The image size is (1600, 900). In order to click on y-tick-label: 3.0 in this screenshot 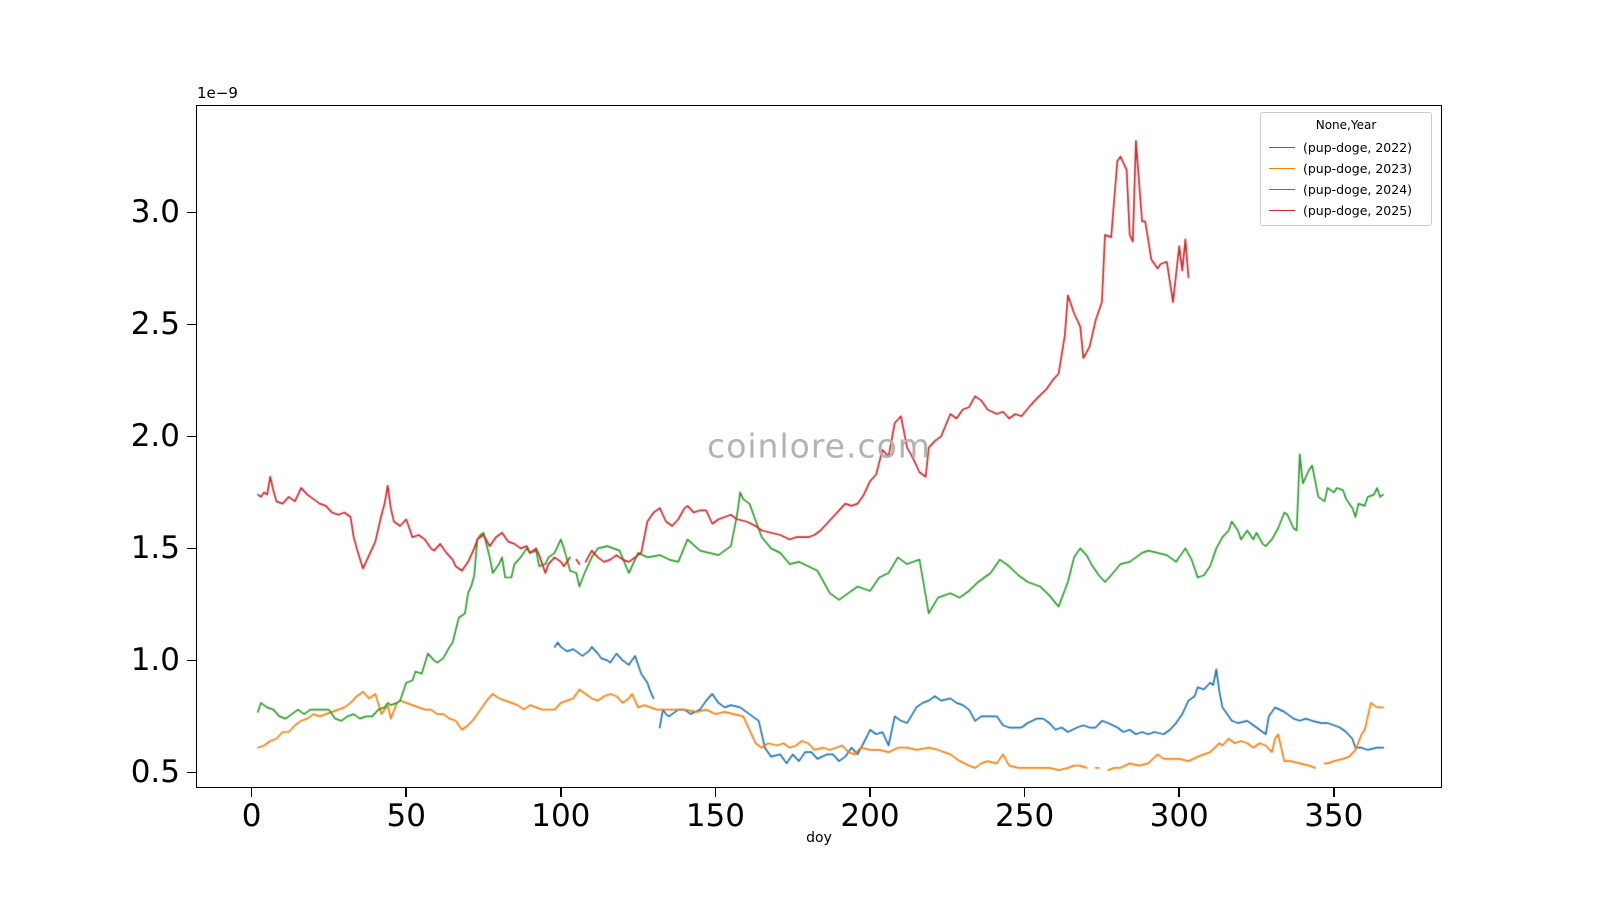, I will do `click(155, 212)`.